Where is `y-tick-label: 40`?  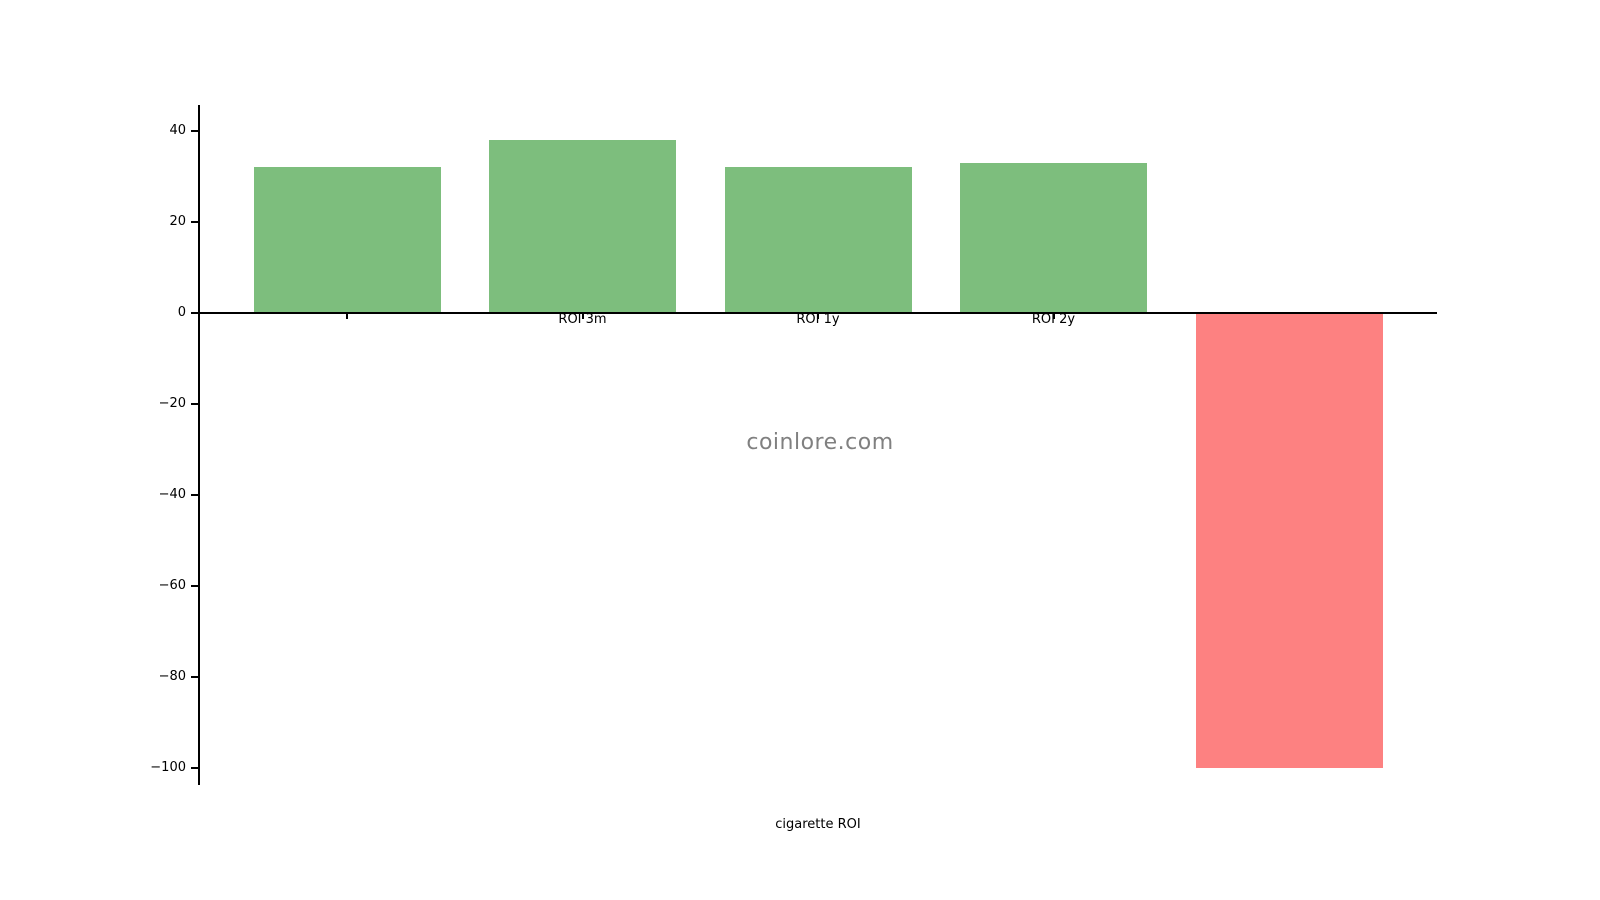
y-tick-label: 40 is located at coordinates (177, 130).